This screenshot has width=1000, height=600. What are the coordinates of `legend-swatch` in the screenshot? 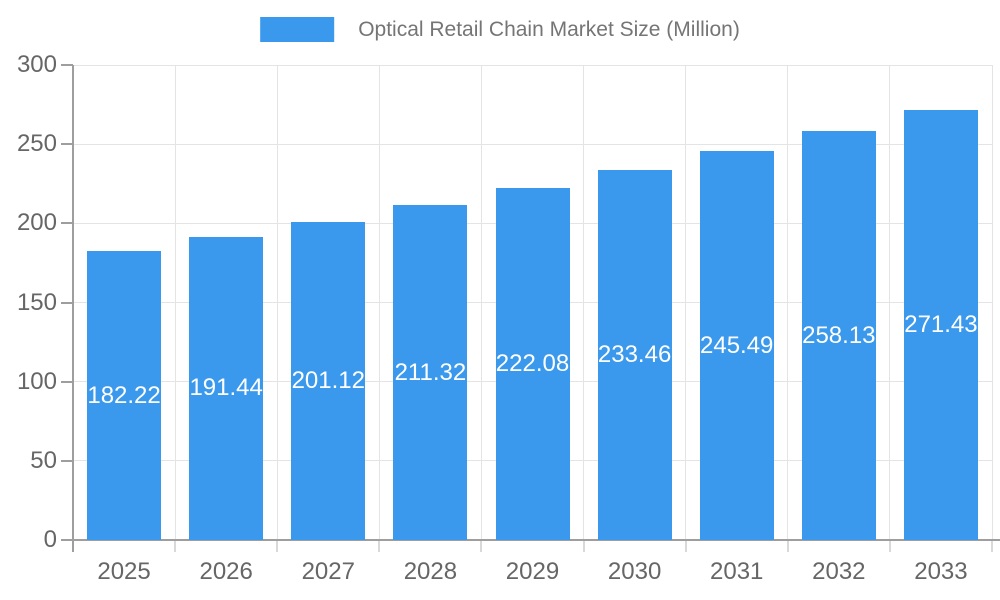 It's located at (297, 29).